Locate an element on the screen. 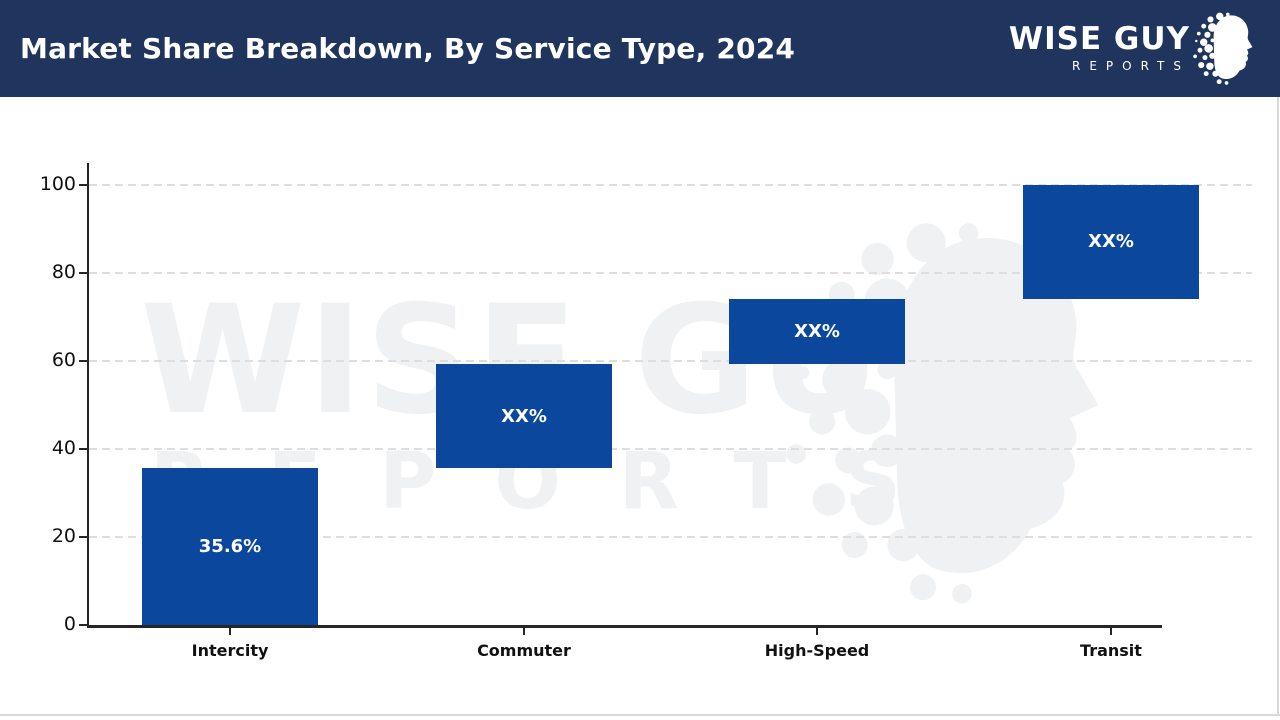 The height and width of the screenshot is (720, 1280). brand-logo-text: WISE GUY REPORTS is located at coordinates (1099, 47).